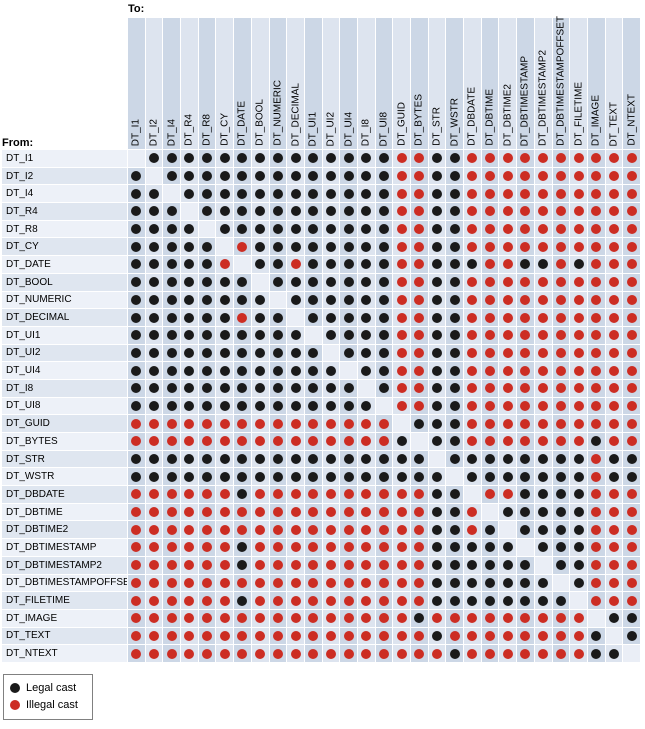  Describe the element at coordinates (65, 300) in the screenshot. I see `row-header: DT_NUMERIC` at that location.